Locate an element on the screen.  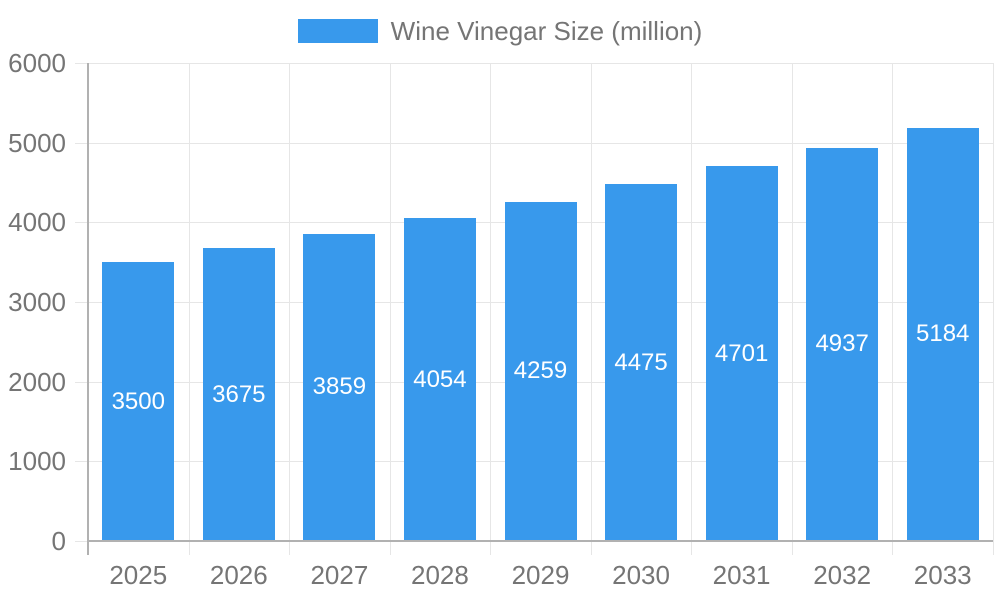
y-axis-tick-label: 4000 is located at coordinates (37, 222).